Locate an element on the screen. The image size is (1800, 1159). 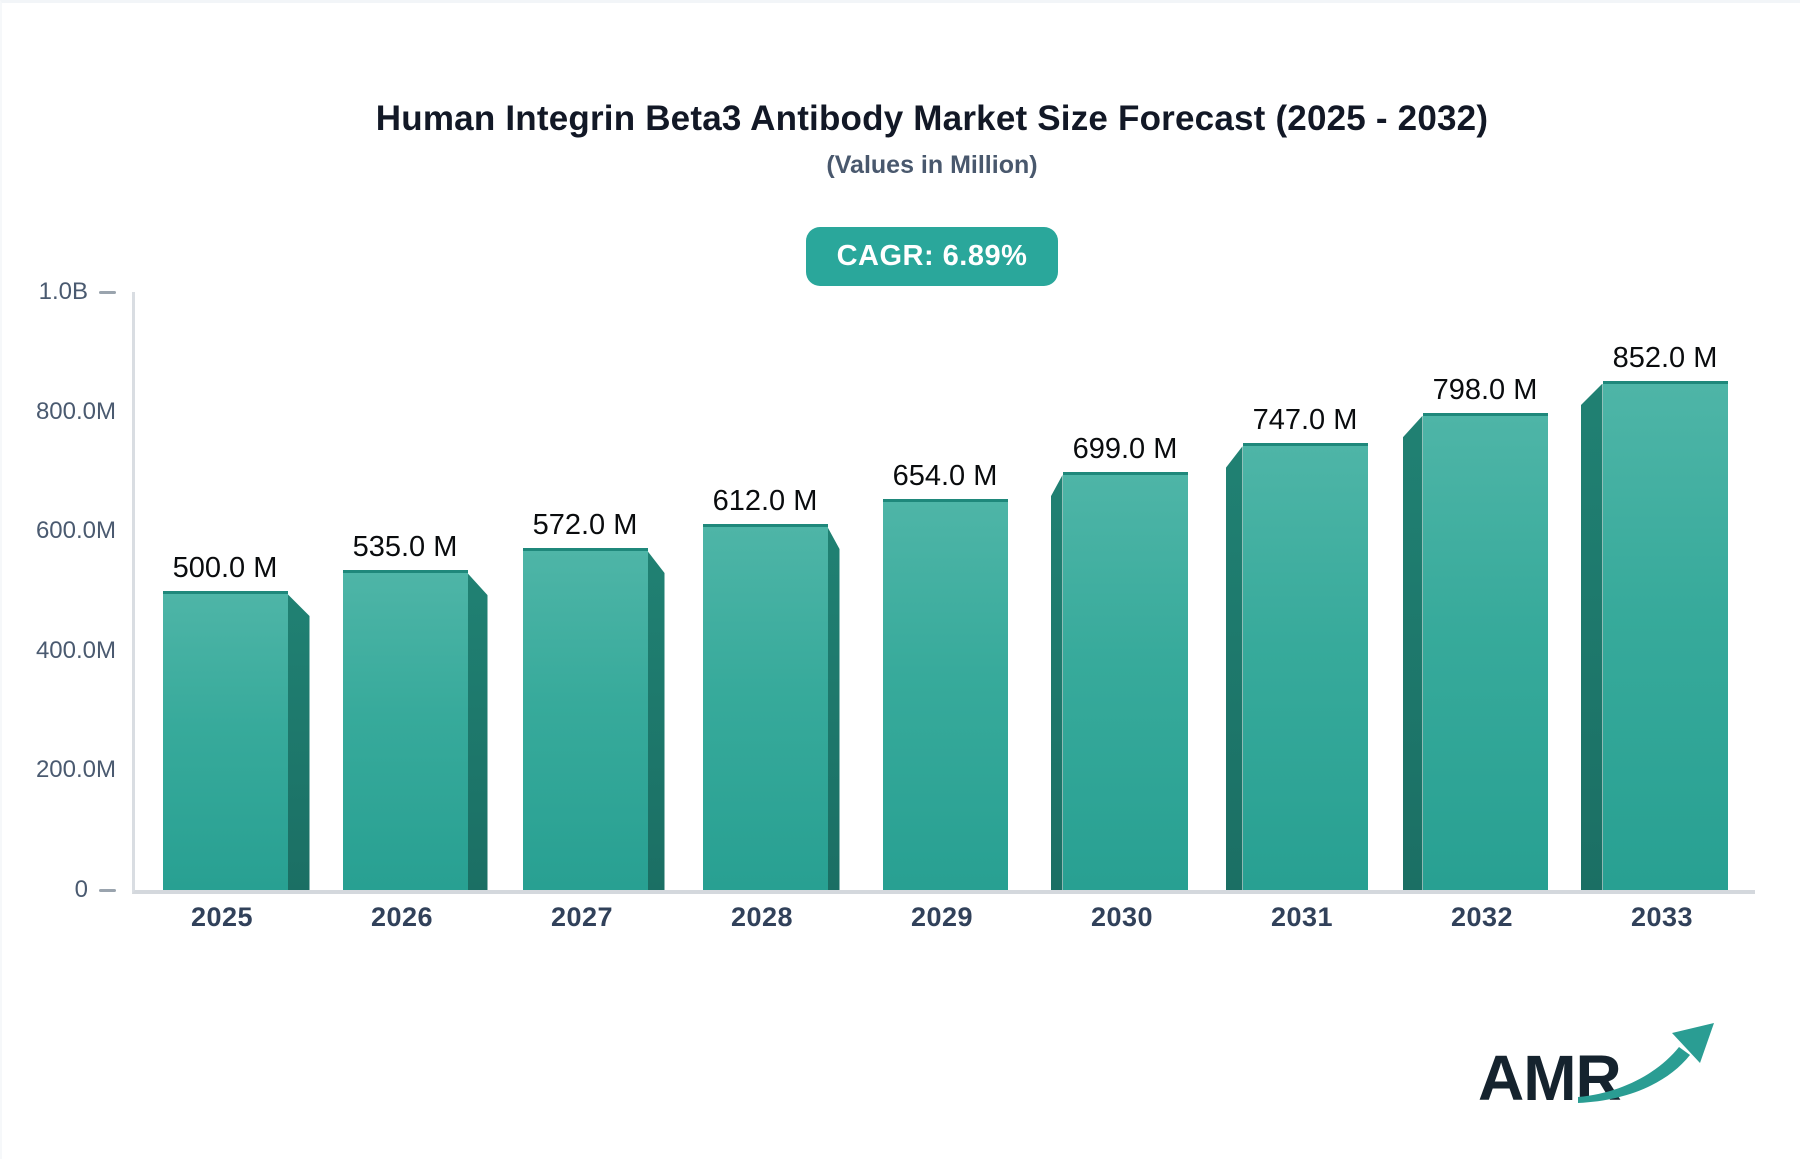
bar-slot-2032: 798.0 M is located at coordinates (1485, 591).